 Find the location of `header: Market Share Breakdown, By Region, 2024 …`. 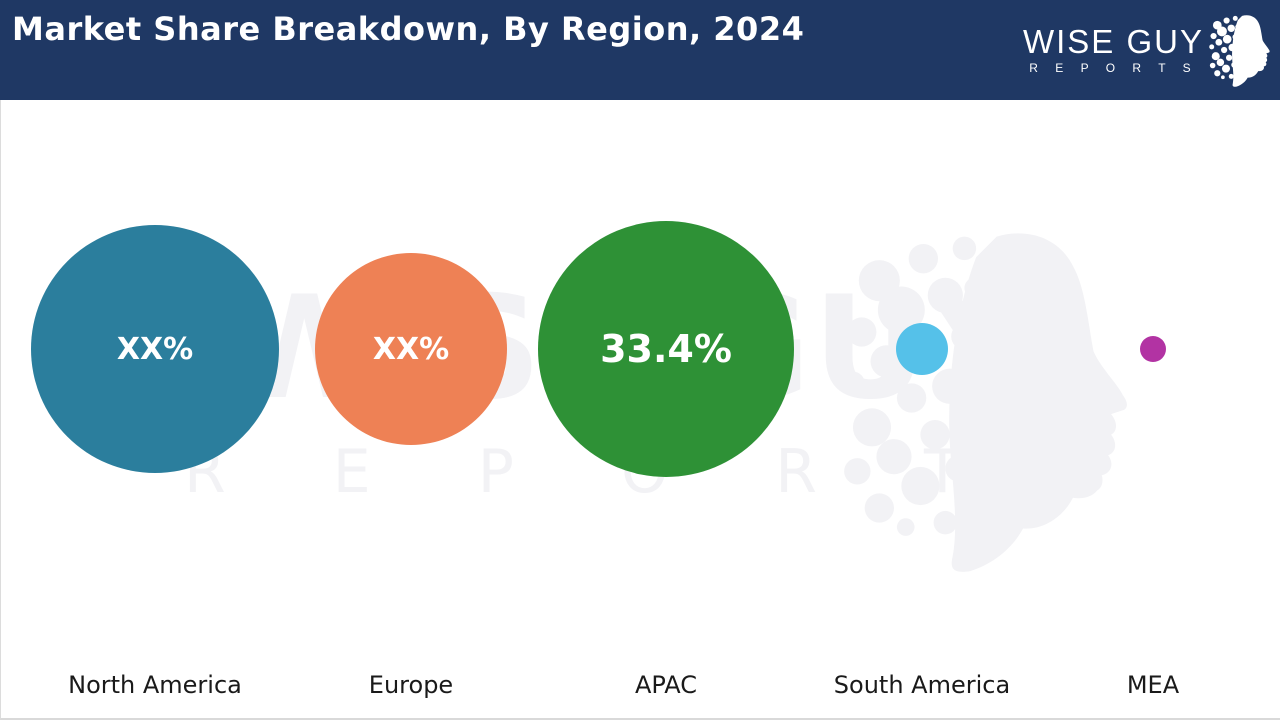

header: Market Share Breakdown, By Region, 2024 … is located at coordinates (640, 50).